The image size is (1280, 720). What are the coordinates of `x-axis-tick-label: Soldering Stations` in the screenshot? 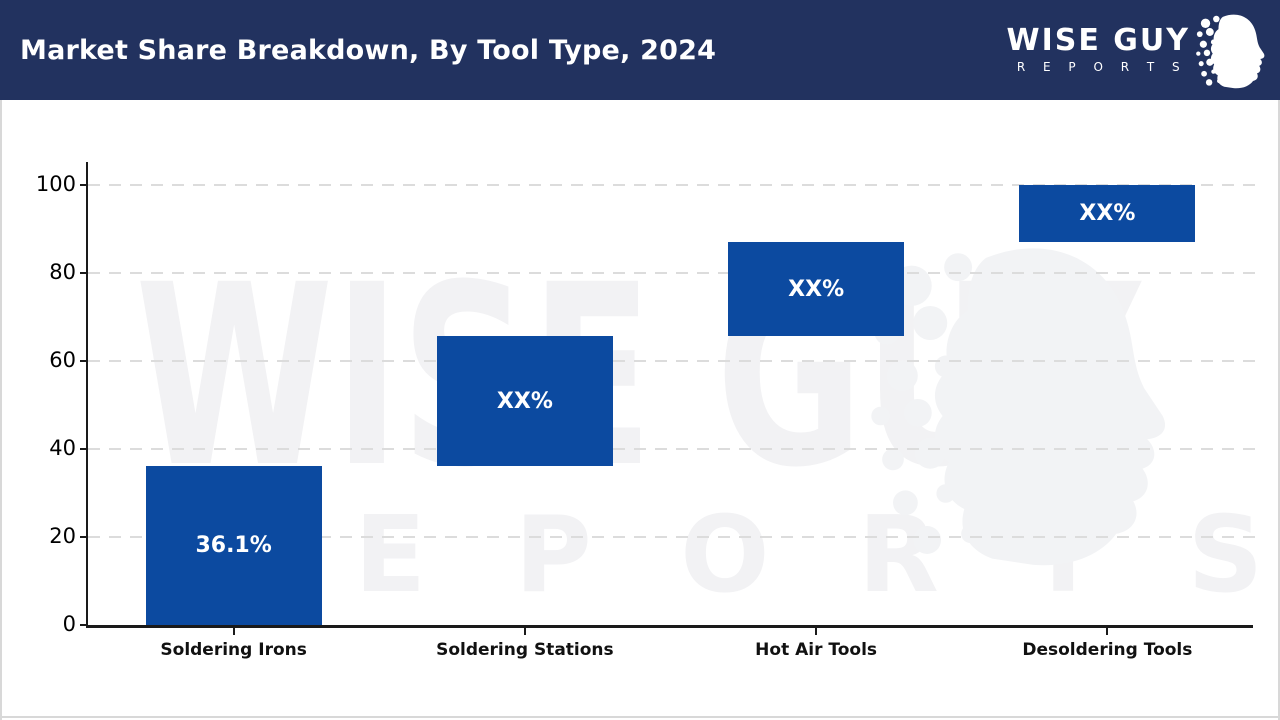 It's located at (525, 650).